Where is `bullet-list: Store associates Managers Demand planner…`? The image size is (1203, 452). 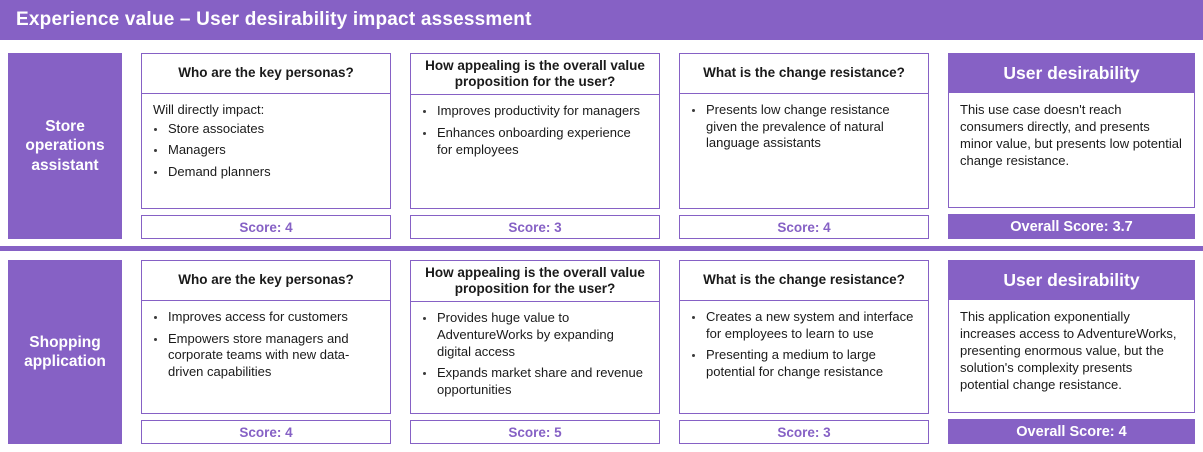
bullet-list: Store associates Managers Demand planner… is located at coordinates (266, 151).